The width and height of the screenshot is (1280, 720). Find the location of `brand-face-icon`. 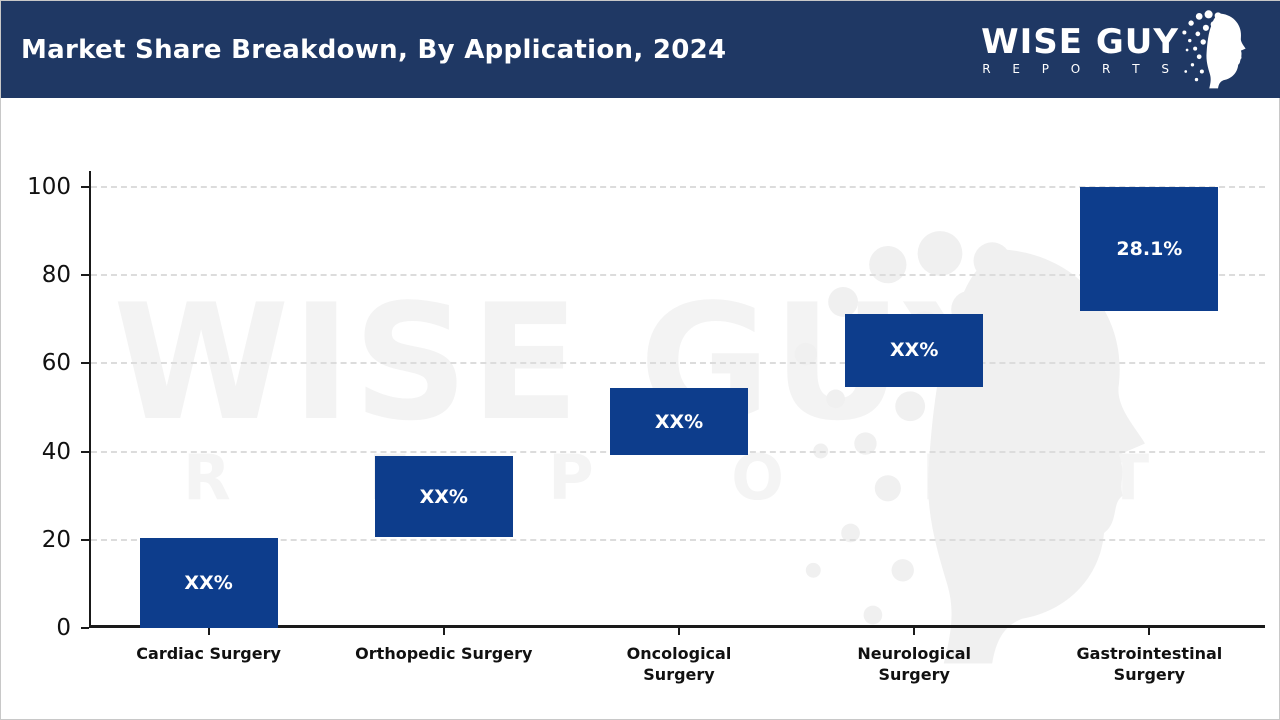

brand-face-icon is located at coordinates (1216, 50).